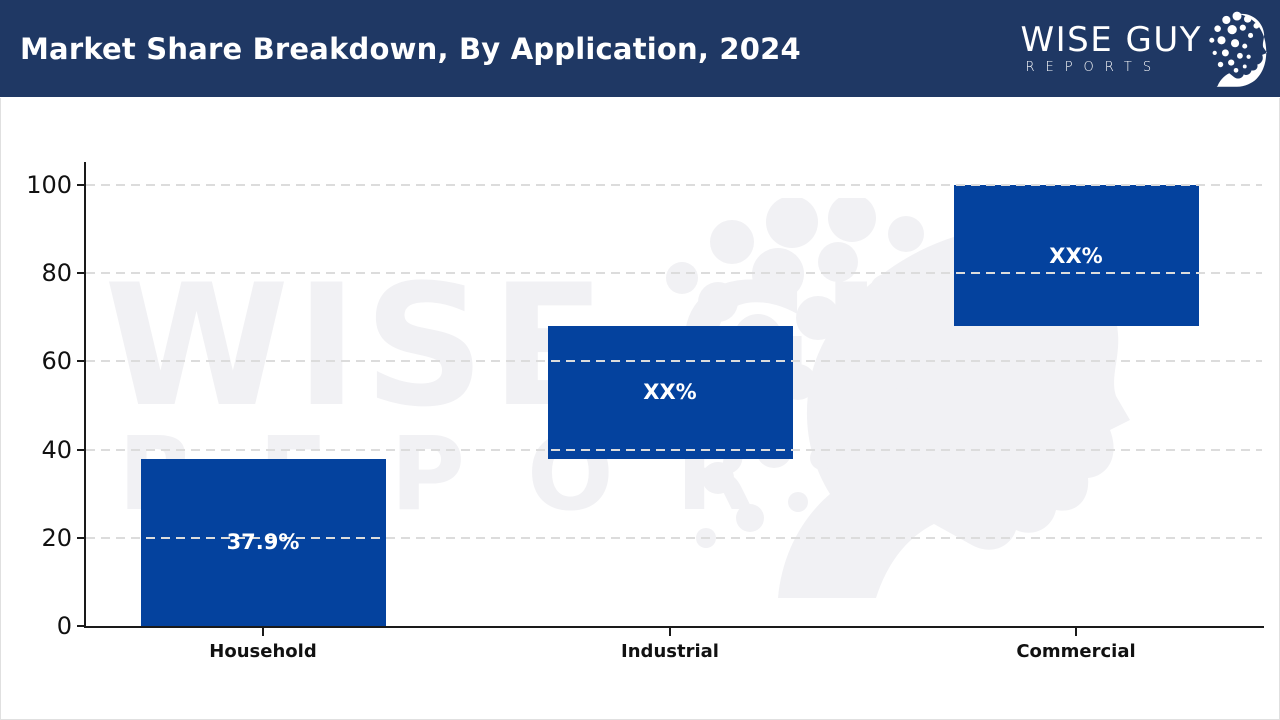 The image size is (1280, 720). What do you see at coordinates (85, 395) in the screenshot?
I see `y-axis-line` at bounding box center [85, 395].